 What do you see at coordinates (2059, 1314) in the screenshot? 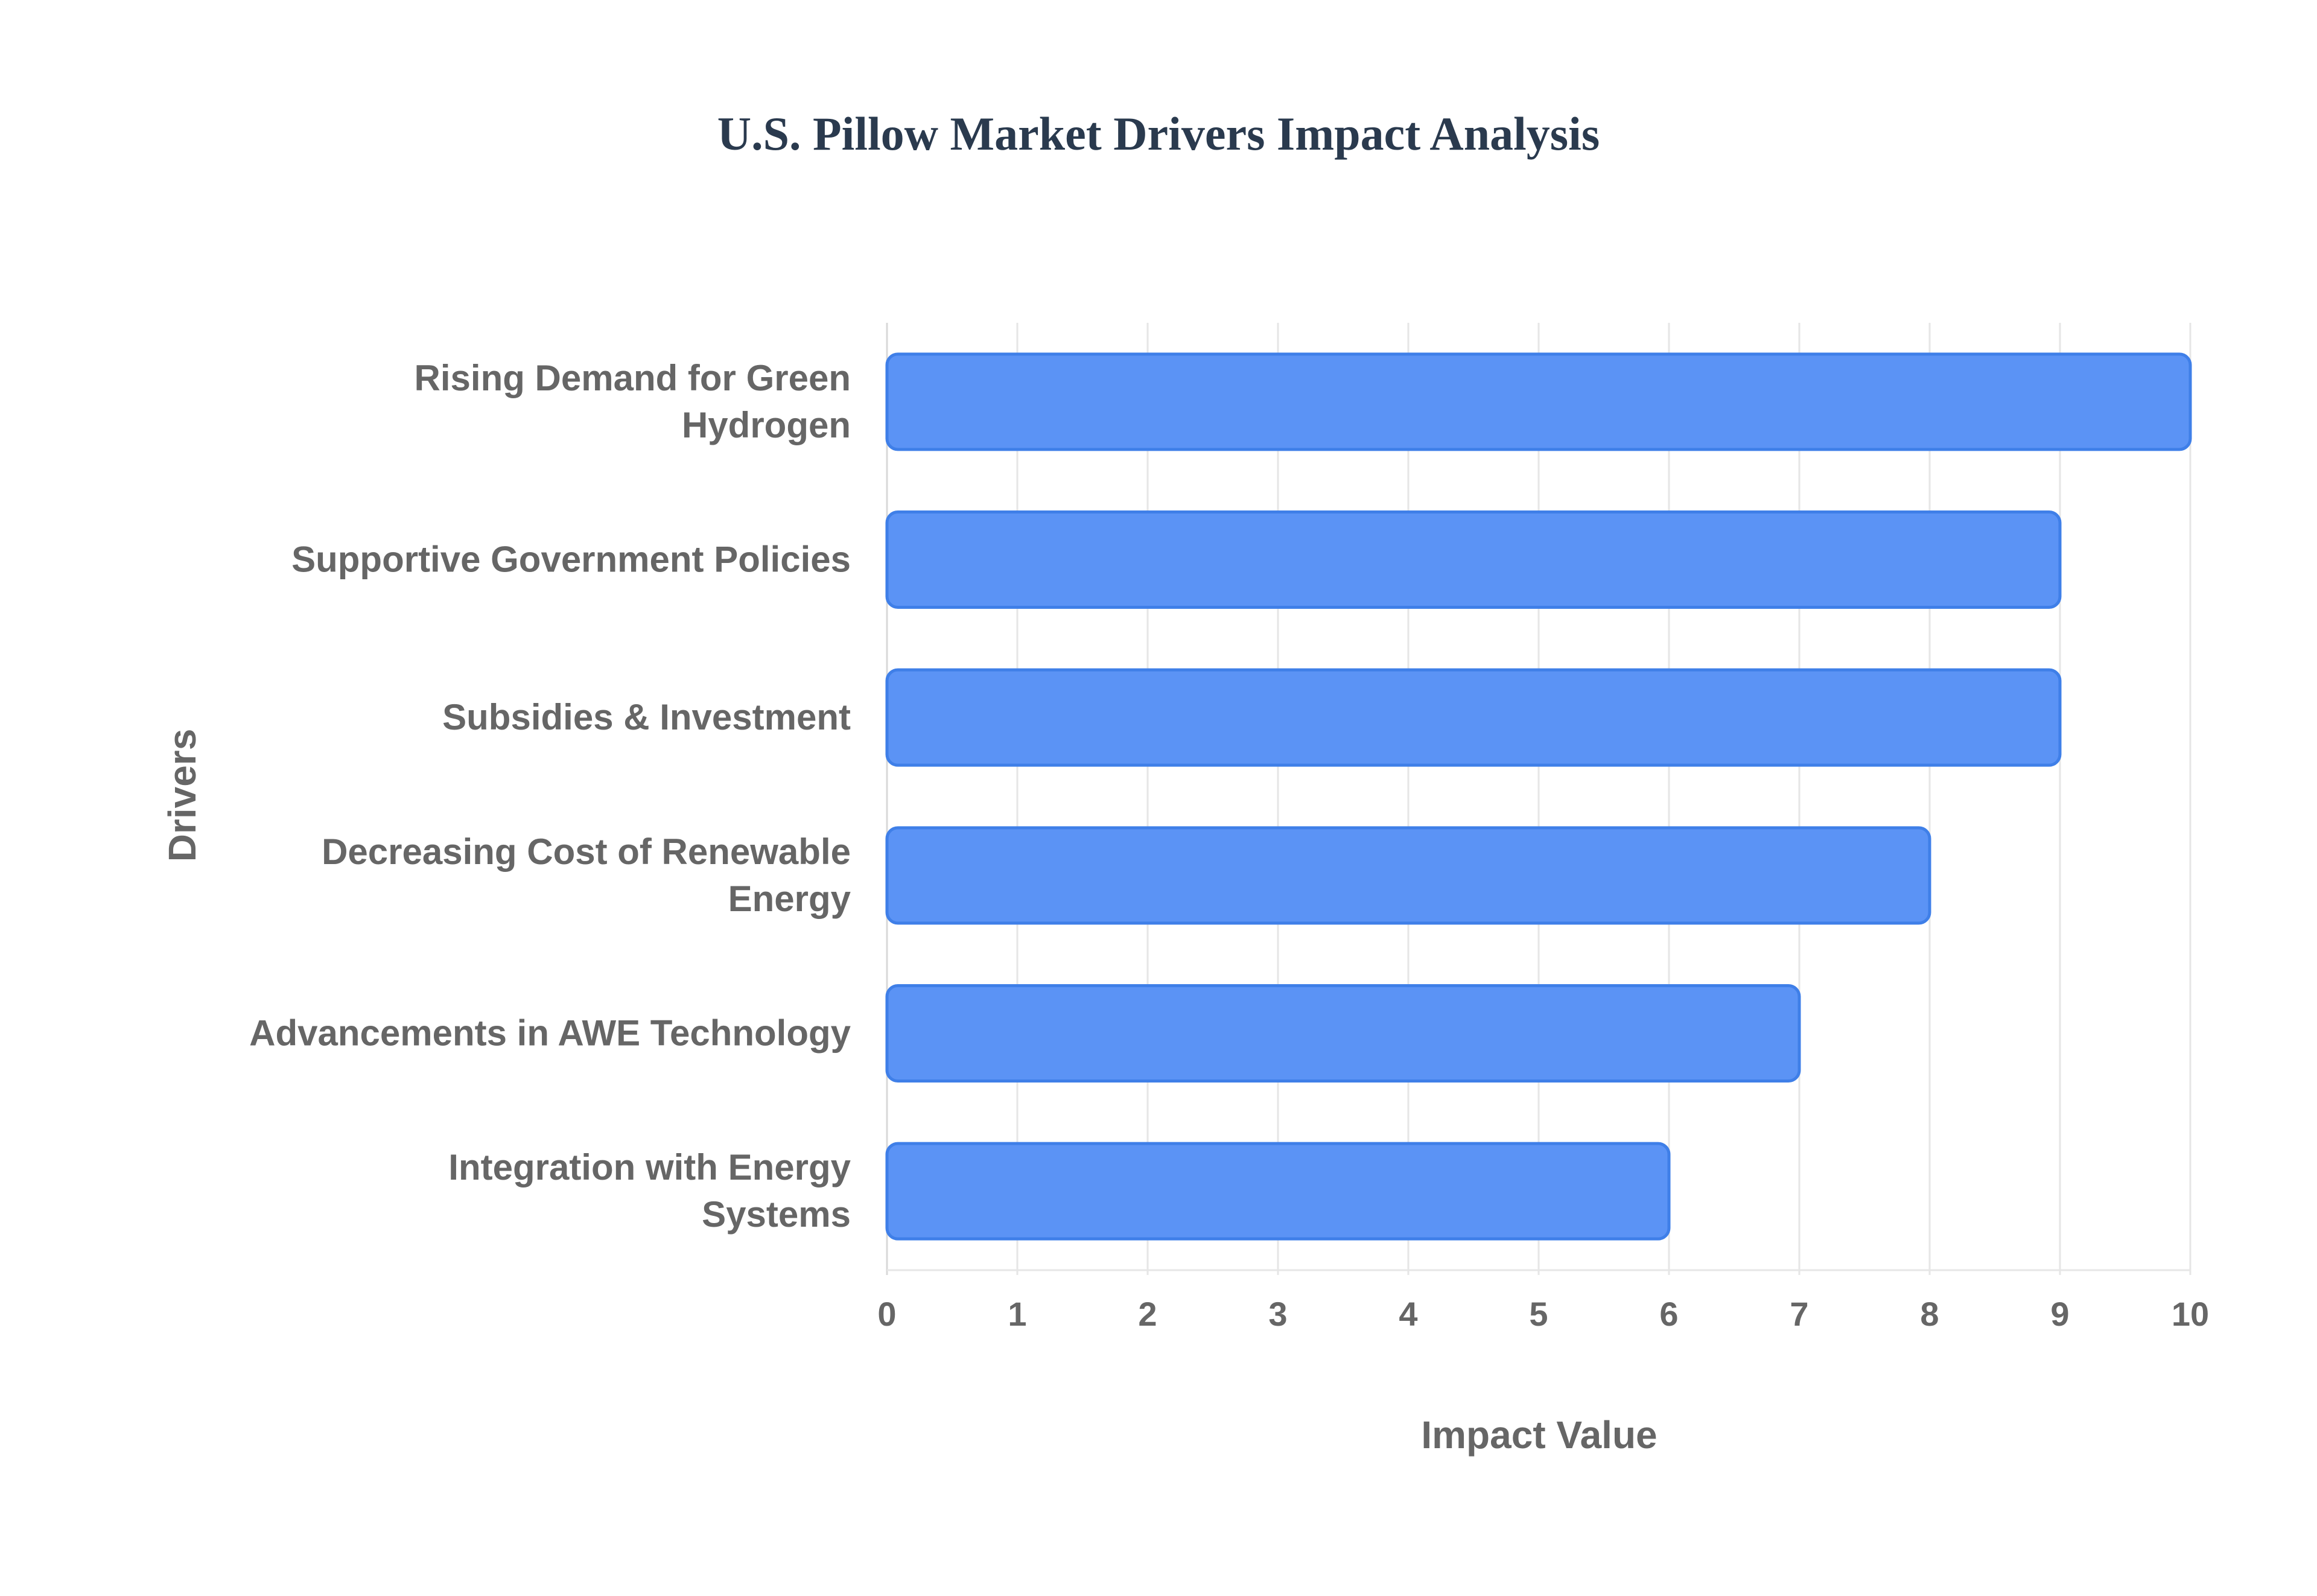
I see `x-tick-label: 9` at bounding box center [2059, 1314].